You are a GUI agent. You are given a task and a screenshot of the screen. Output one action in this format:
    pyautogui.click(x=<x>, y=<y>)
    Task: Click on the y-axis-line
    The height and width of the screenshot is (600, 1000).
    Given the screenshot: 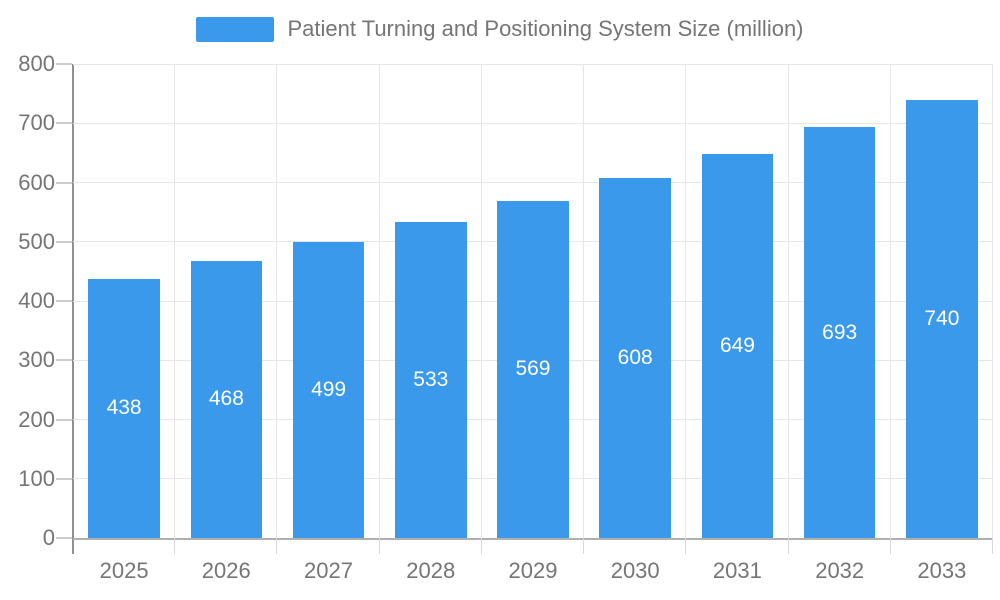 What is the action you would take?
    pyautogui.click(x=73, y=309)
    